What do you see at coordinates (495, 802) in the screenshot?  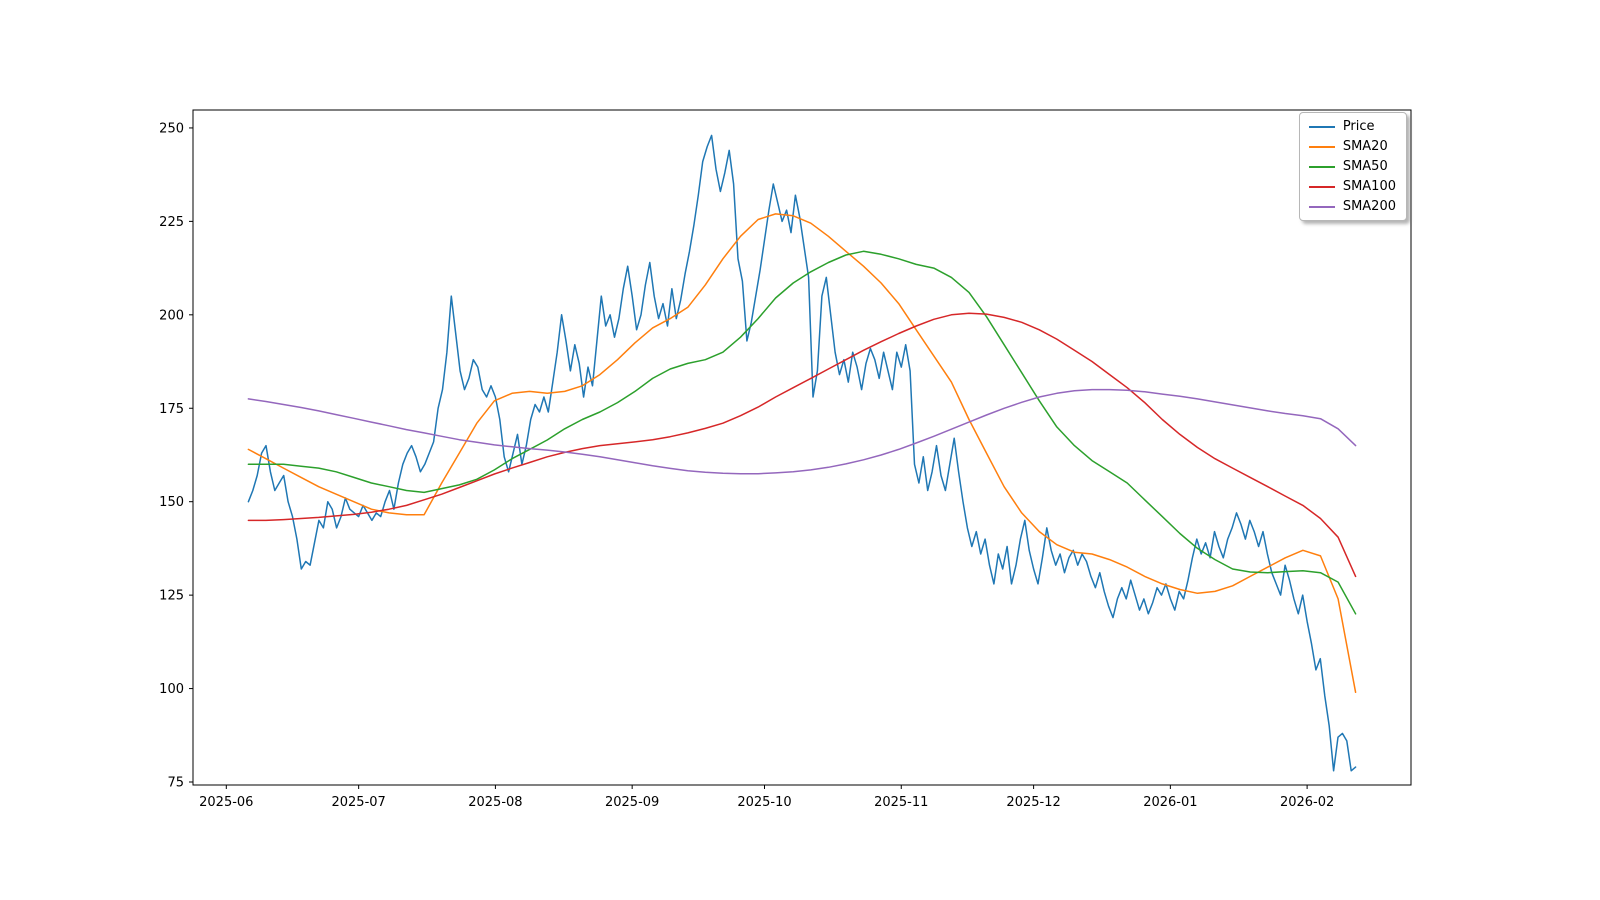 I see `x-tick-label: 2025-08` at bounding box center [495, 802].